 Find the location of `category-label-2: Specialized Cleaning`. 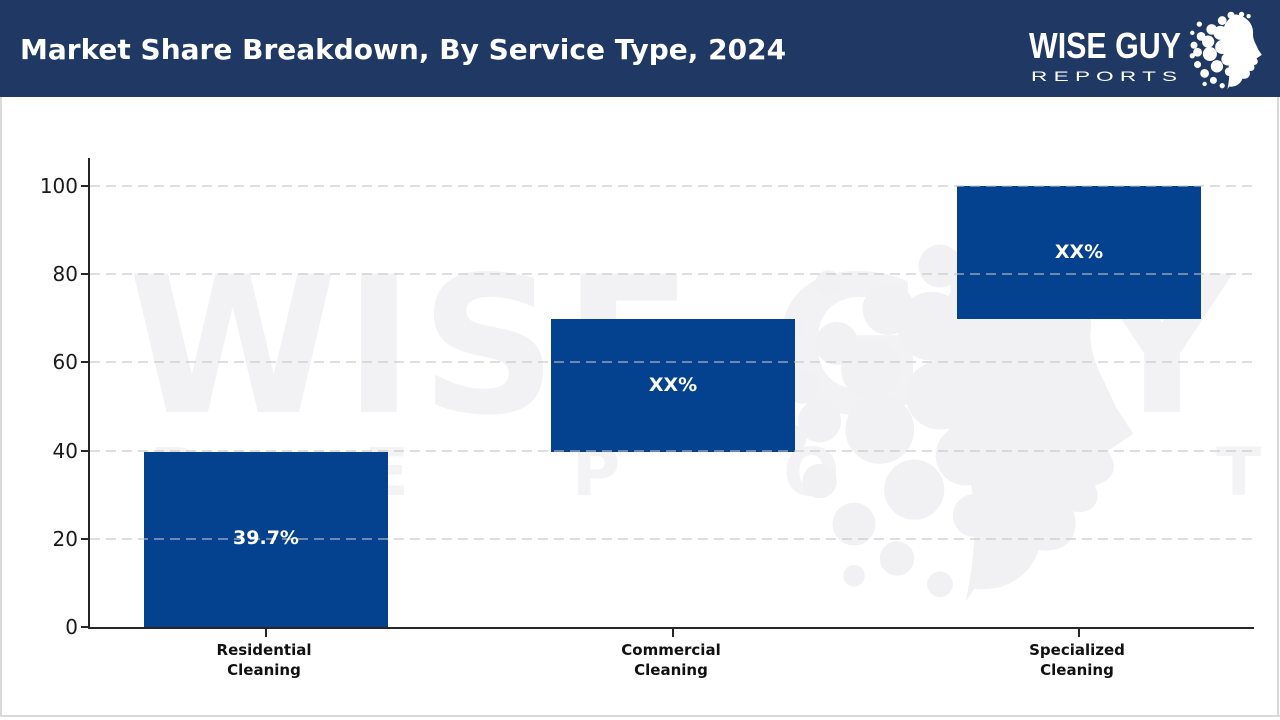

category-label-2: Specialized Cleaning is located at coordinates (1077, 660).